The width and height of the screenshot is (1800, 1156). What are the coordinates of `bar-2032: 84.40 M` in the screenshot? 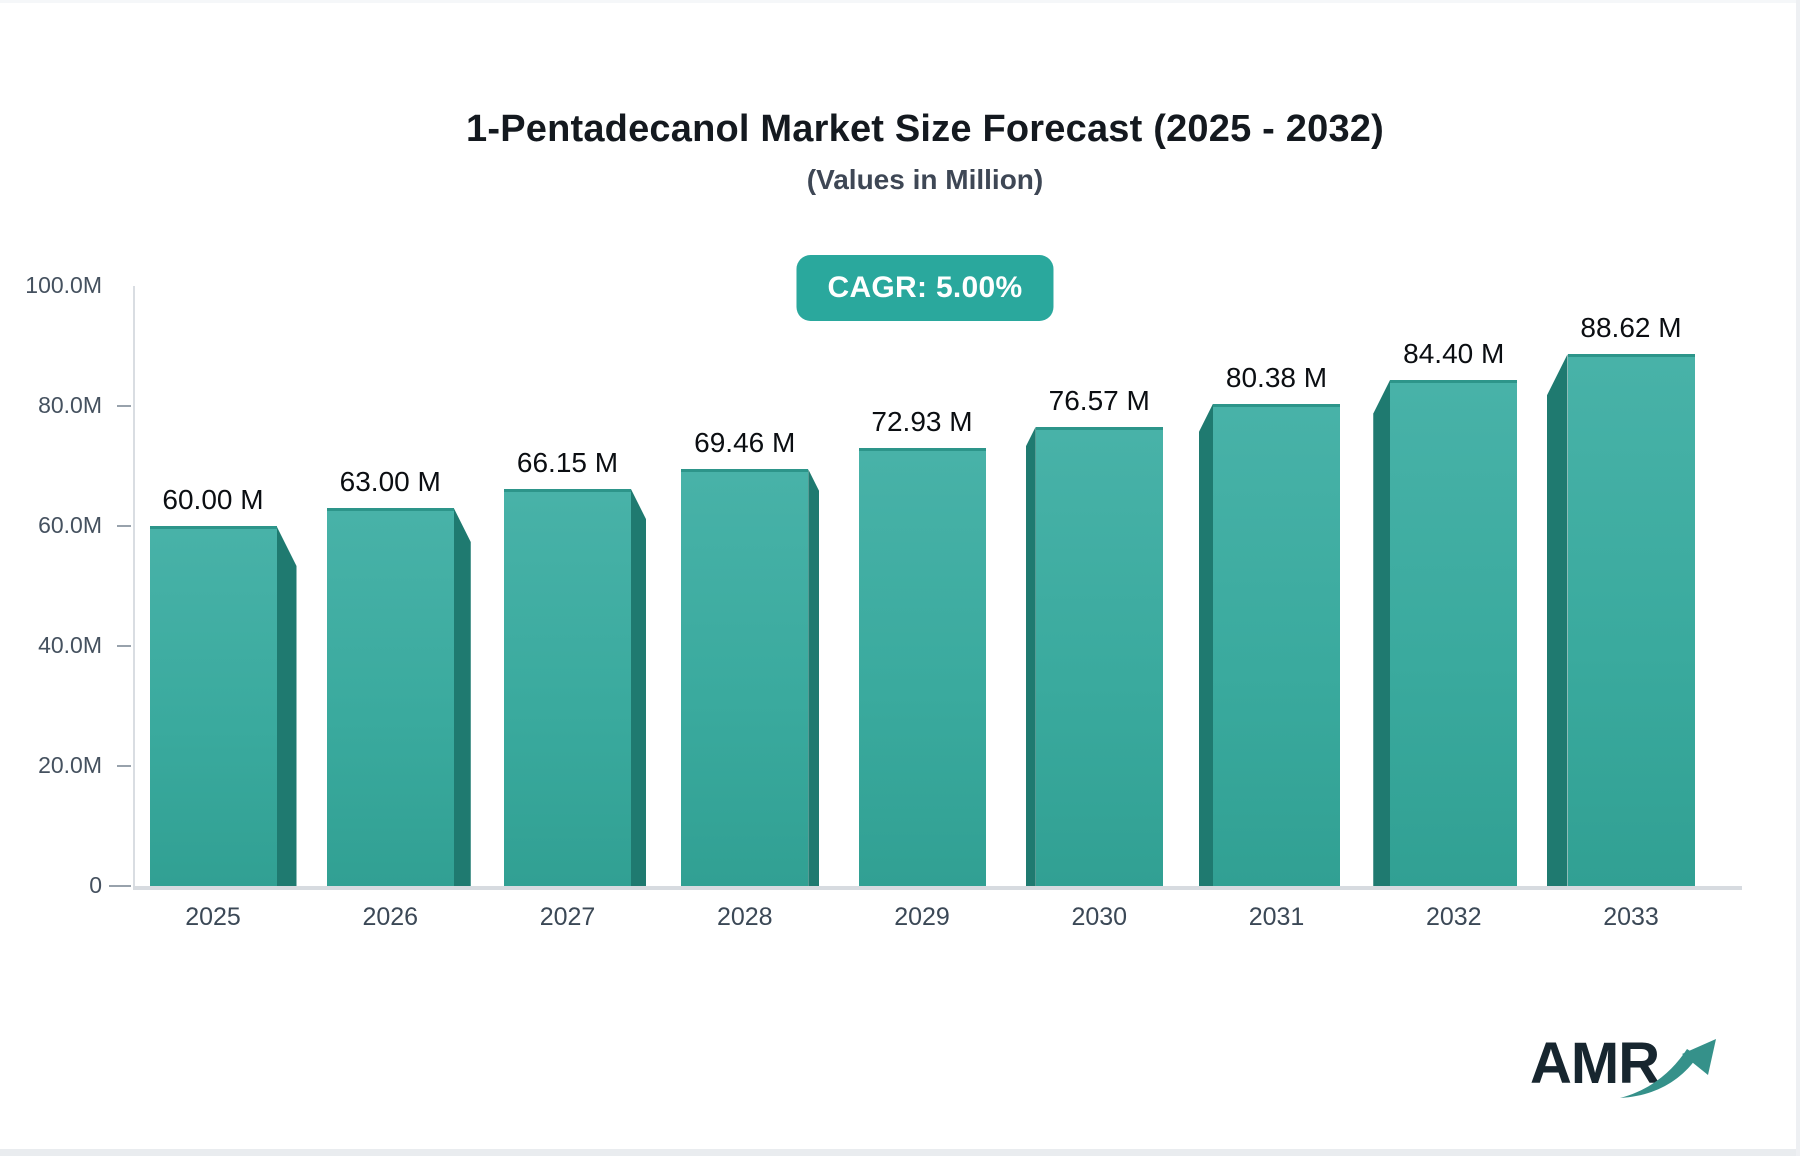 It's located at (1445, 612).